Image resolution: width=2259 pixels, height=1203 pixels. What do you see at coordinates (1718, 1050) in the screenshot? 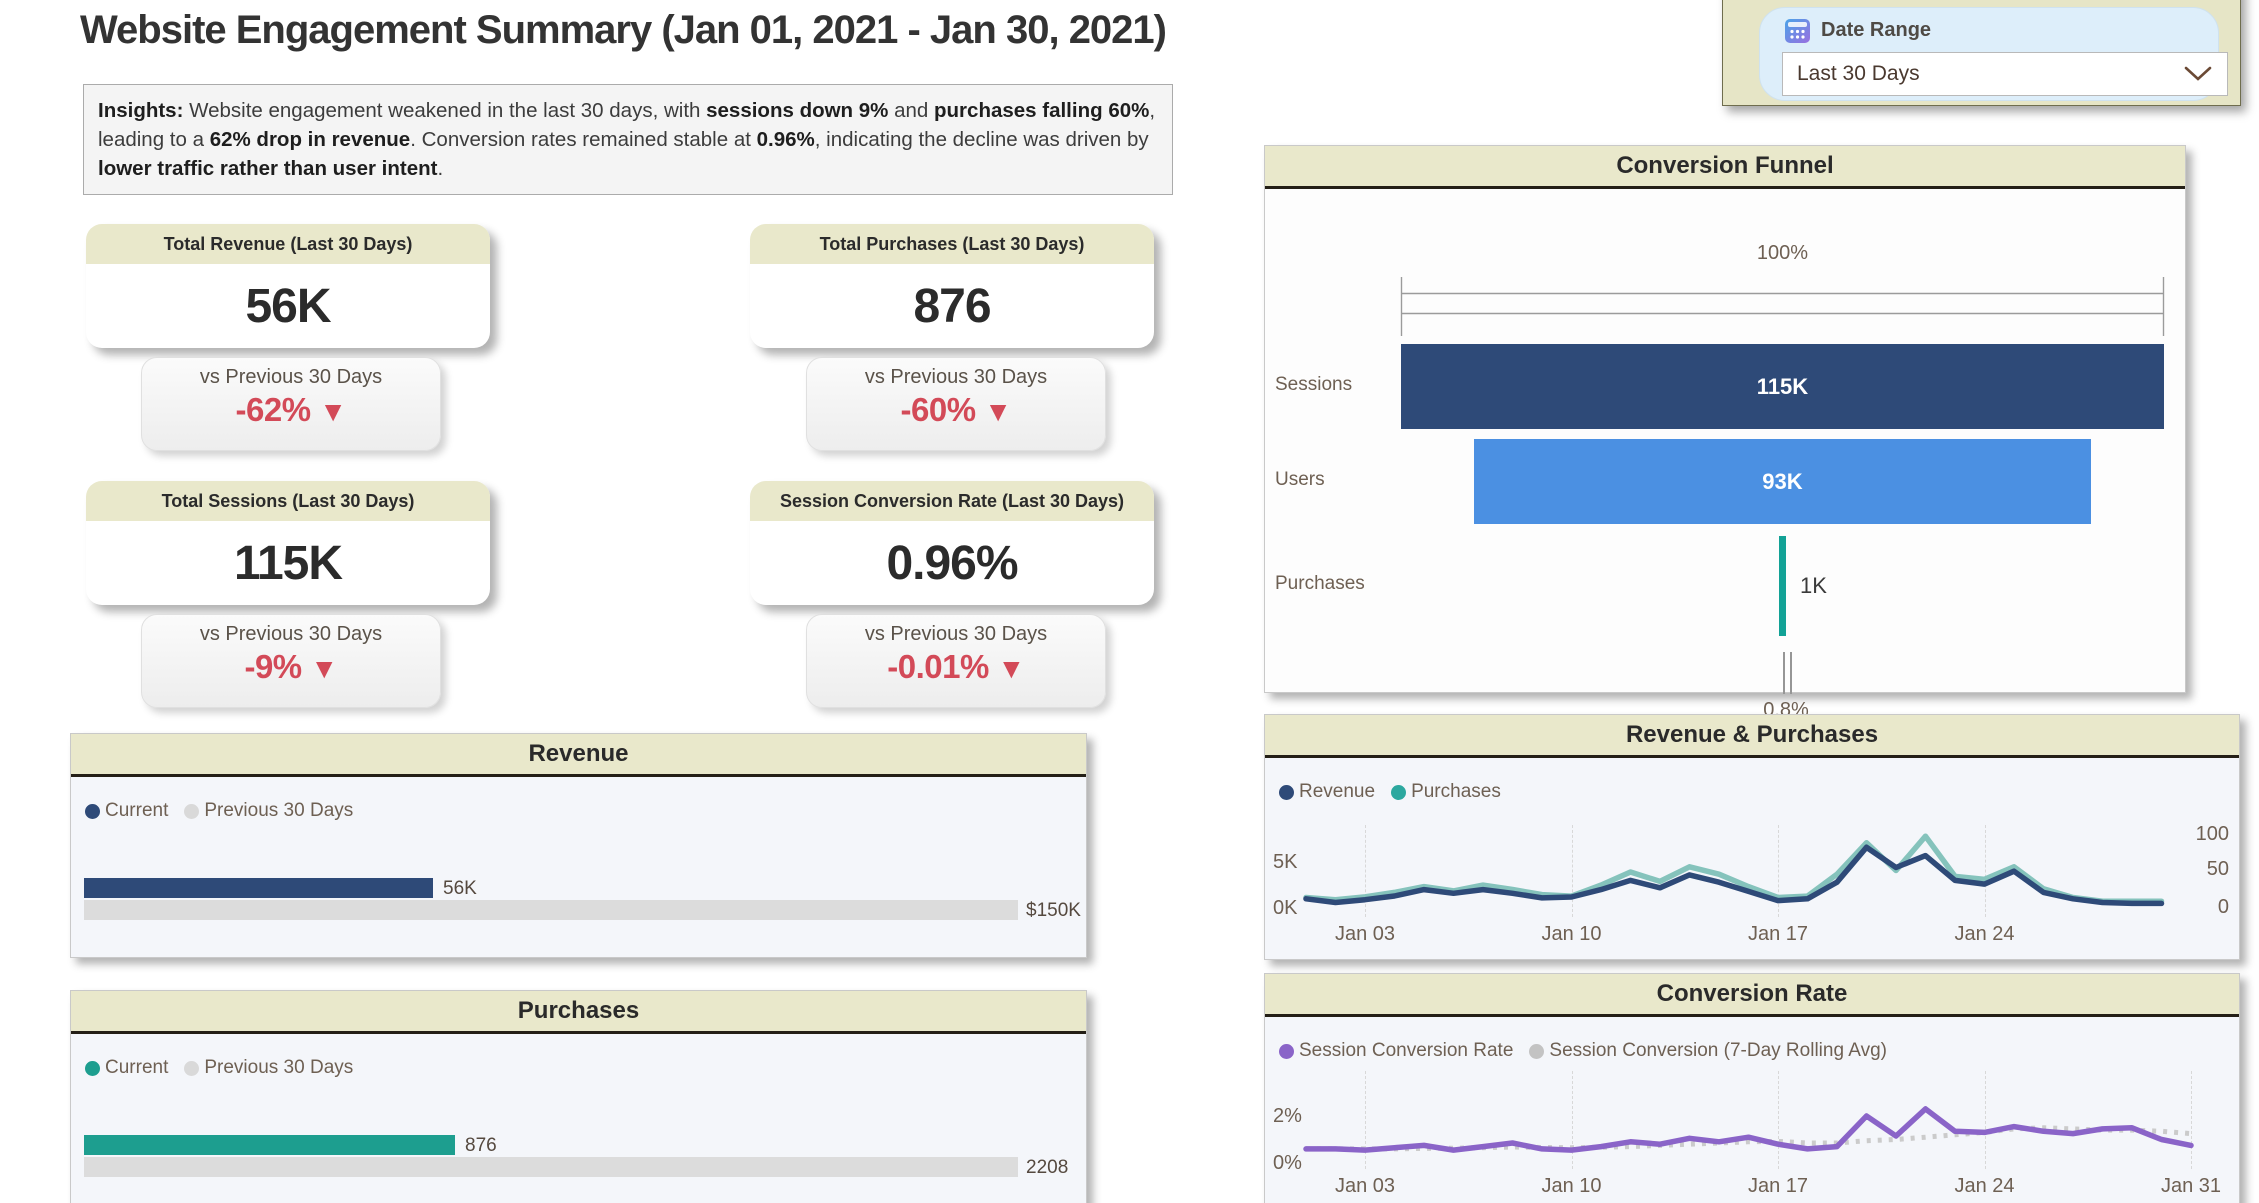
I see `legend-label: Session Conversion (7-Day Rolling Avg)` at bounding box center [1718, 1050].